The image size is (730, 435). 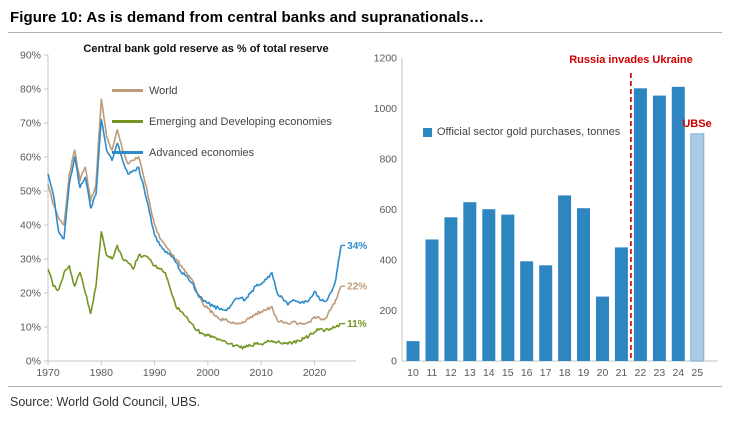 I want to click on source-text: Source: World Gold Council, UBS., so click(x=105, y=402).